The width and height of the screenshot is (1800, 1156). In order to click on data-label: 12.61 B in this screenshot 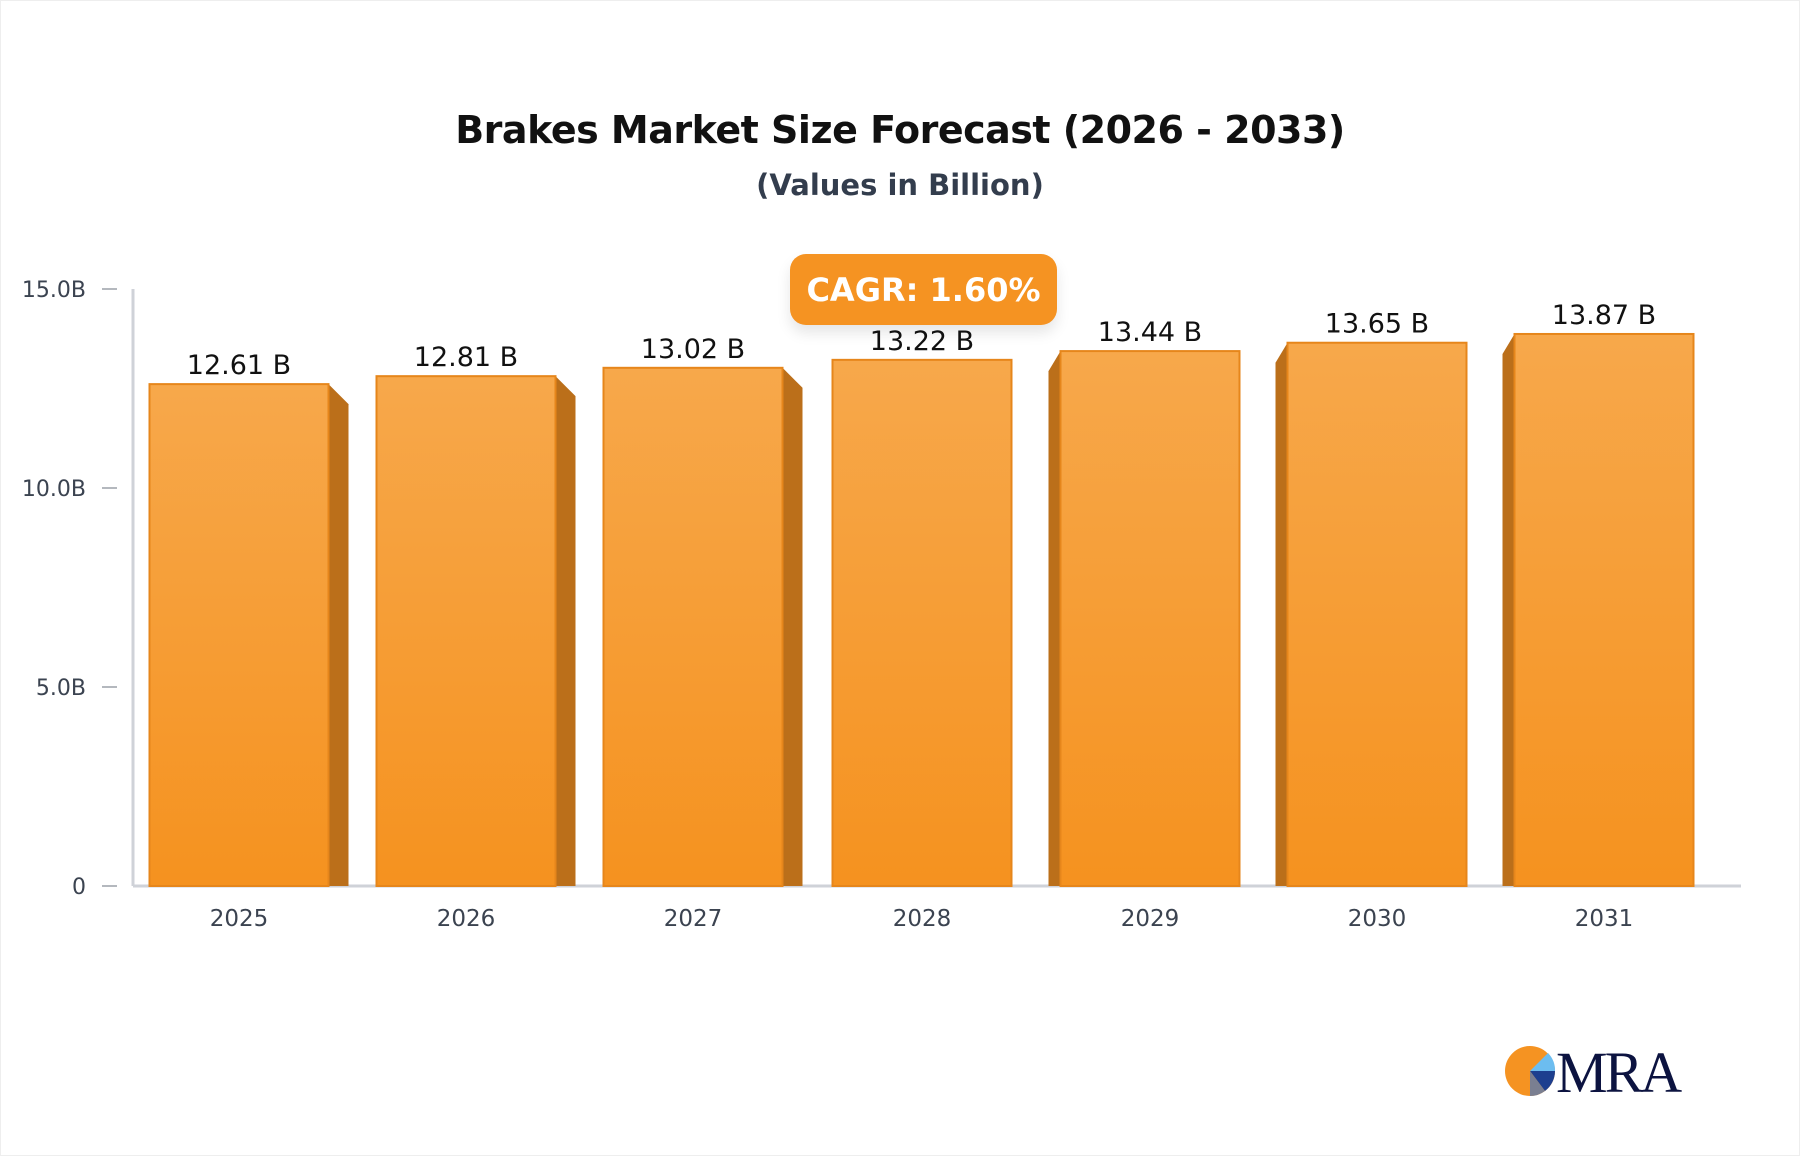, I will do `click(239, 365)`.